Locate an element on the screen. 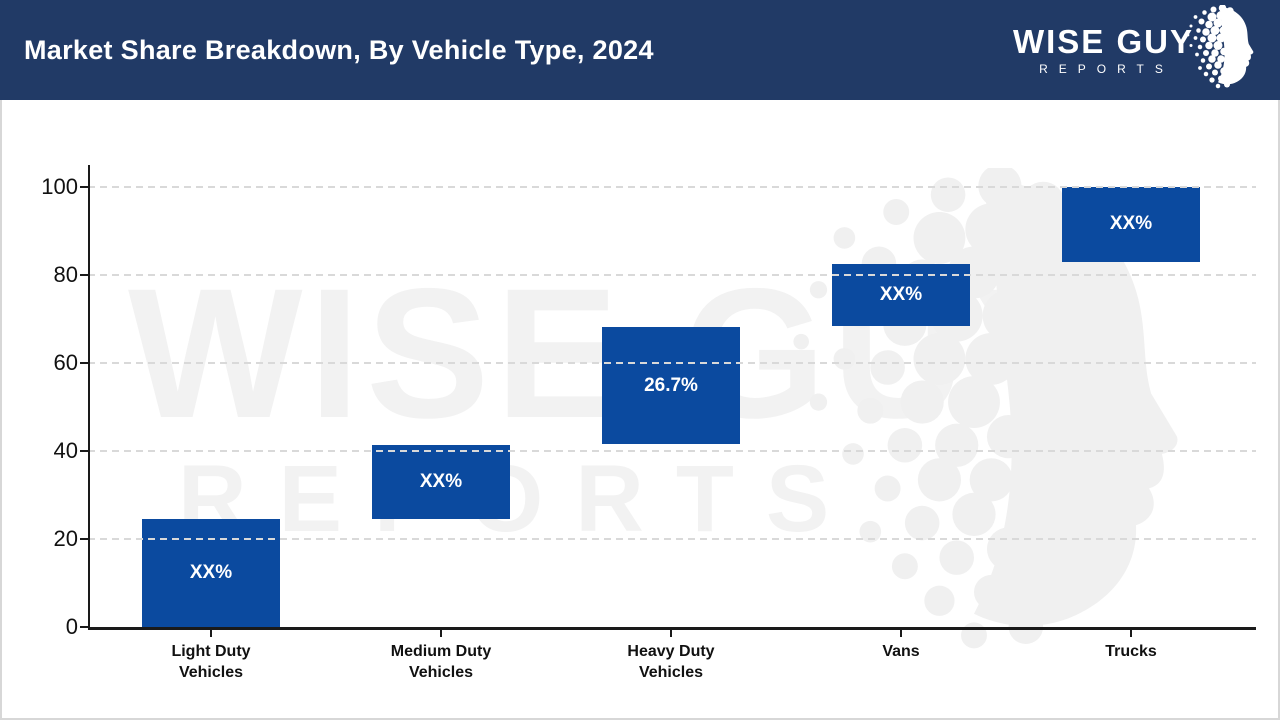  y-axis-tick-label: 40 is located at coordinates (65, 450).